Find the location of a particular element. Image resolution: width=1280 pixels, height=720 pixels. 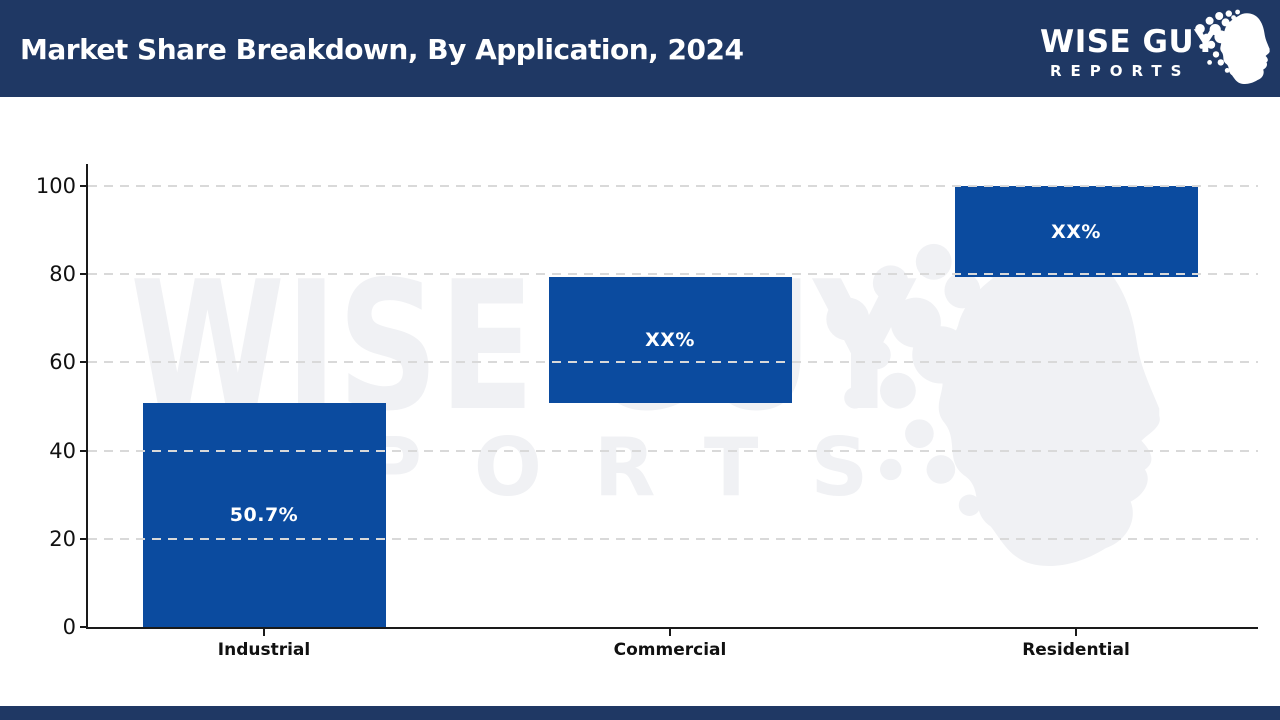

y-tick-label: 0 is located at coordinates (69, 627).